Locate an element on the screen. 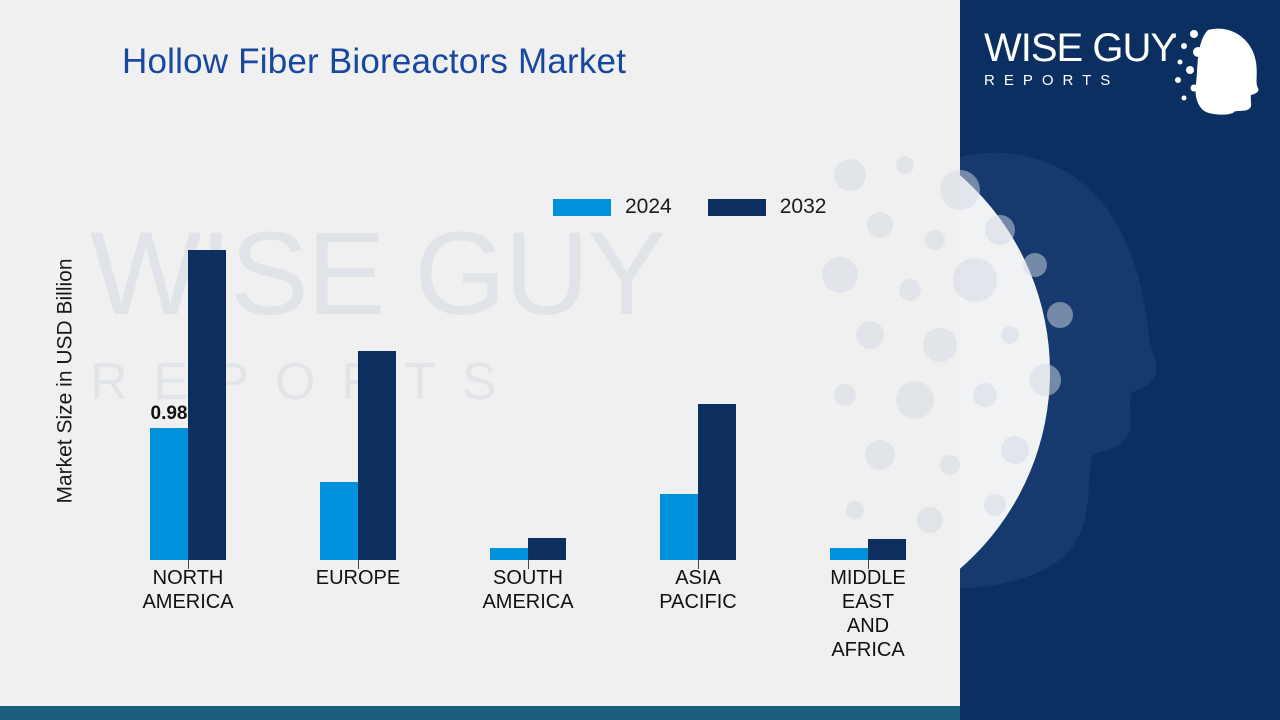 Image resolution: width=1280 pixels, height=720 pixels. cat-label-line: SOUTH is located at coordinates (528, 578).